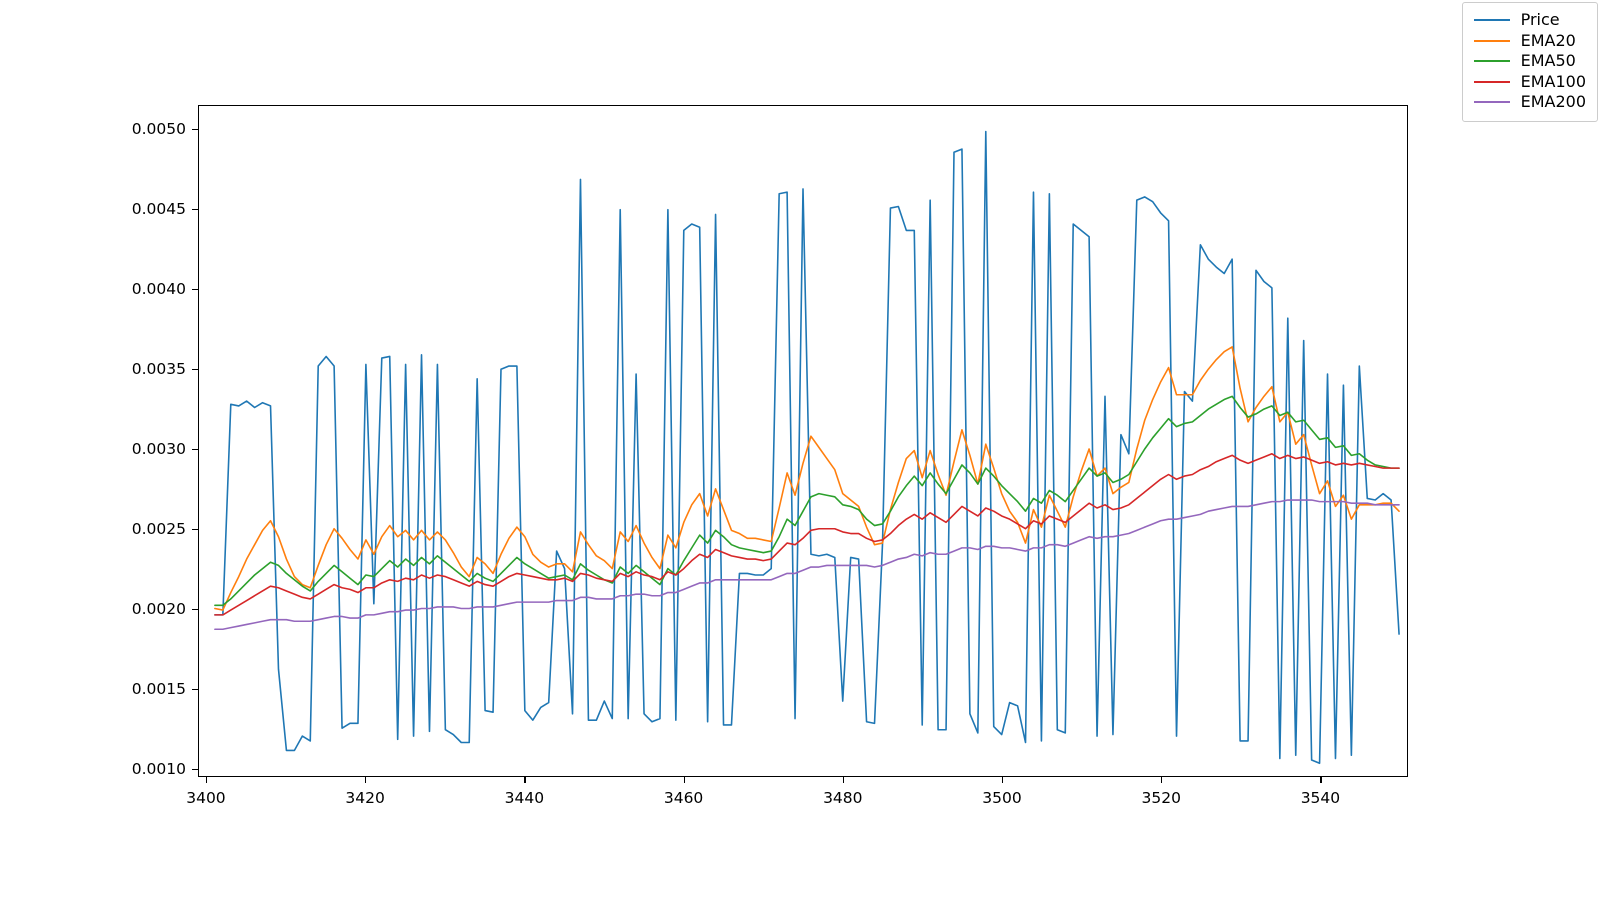 Image resolution: width=1600 pixels, height=900 pixels. I want to click on series-line-ema100, so click(807, 534).